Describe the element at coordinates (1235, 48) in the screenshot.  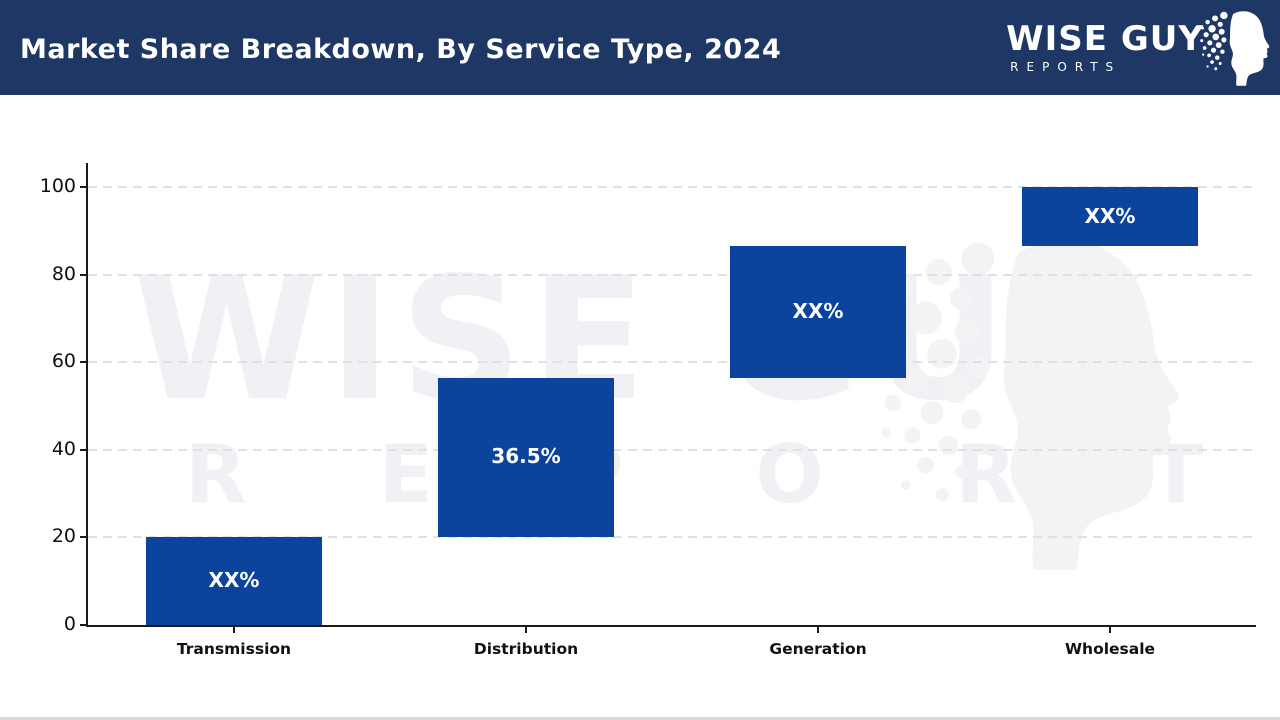
I see `logo-face-icon` at that location.